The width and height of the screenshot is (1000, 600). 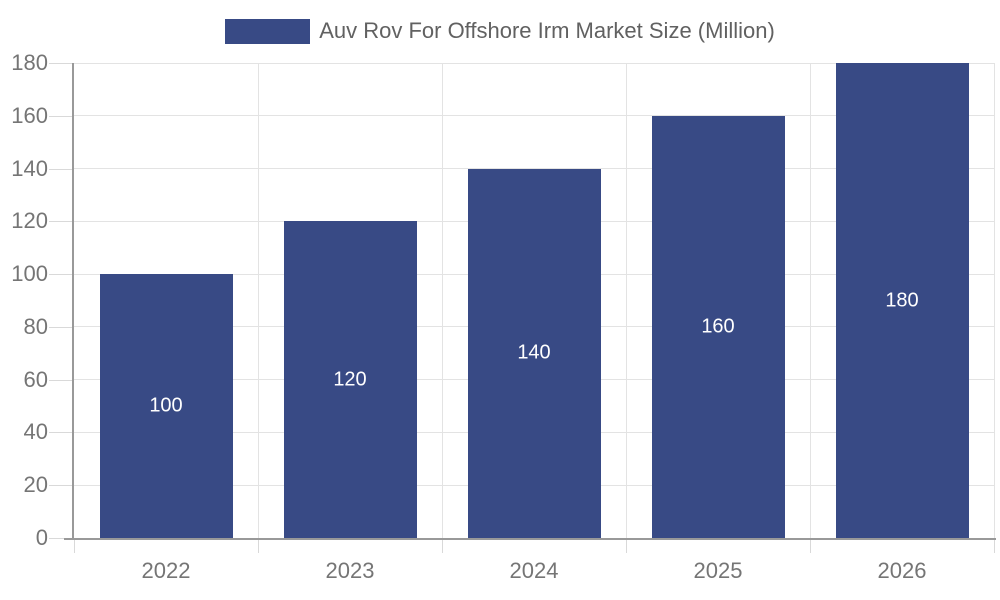 What do you see at coordinates (29, 221) in the screenshot?
I see `y-axis-tick-label: 120` at bounding box center [29, 221].